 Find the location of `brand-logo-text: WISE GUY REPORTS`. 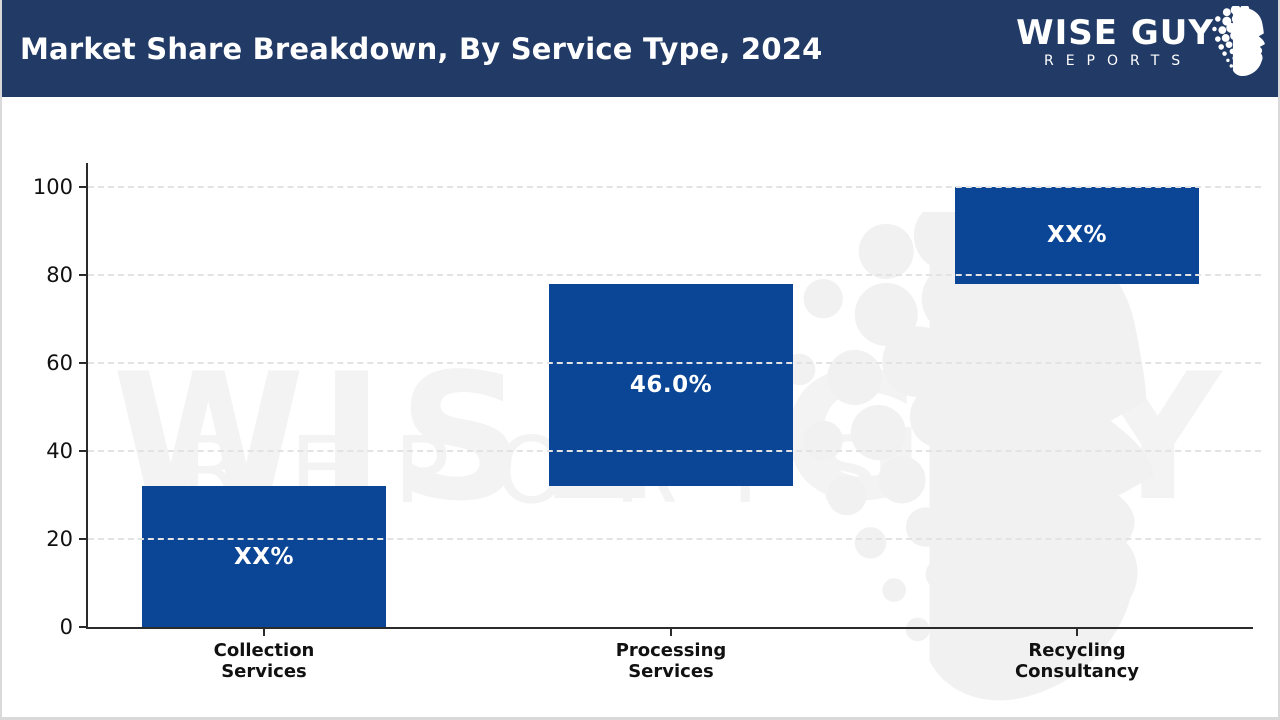

brand-logo-text: WISE GUY REPORTS is located at coordinates (1115, 42).